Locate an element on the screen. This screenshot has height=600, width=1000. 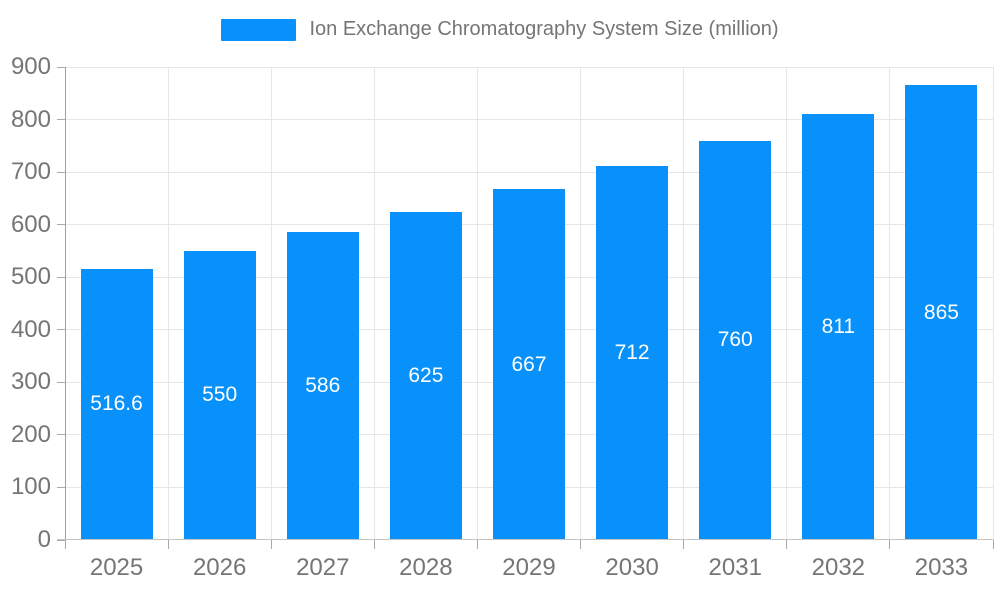
bar-2031: 760 is located at coordinates (735, 340).